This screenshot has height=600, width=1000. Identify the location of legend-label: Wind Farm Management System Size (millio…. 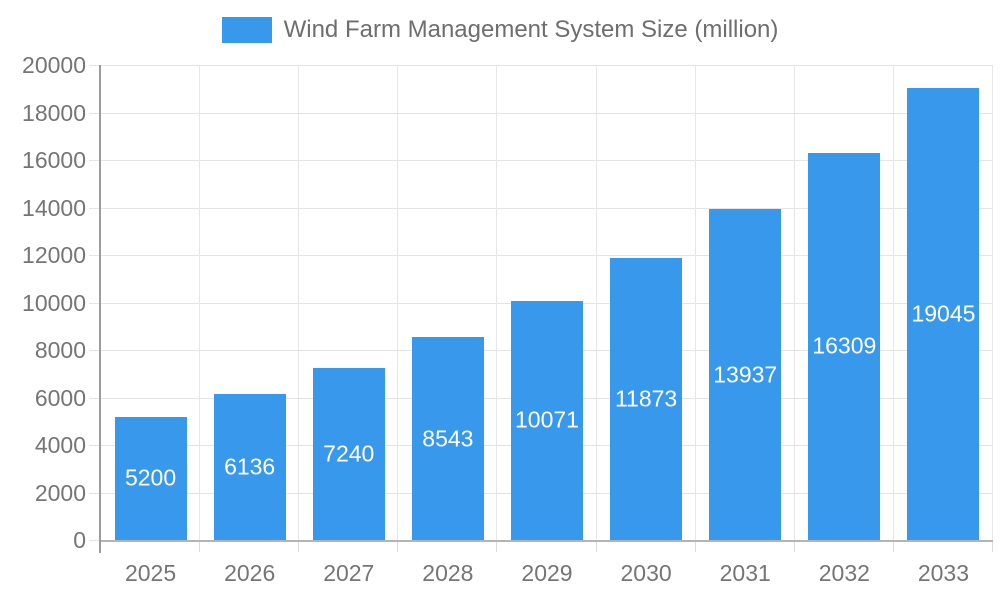
(531, 29).